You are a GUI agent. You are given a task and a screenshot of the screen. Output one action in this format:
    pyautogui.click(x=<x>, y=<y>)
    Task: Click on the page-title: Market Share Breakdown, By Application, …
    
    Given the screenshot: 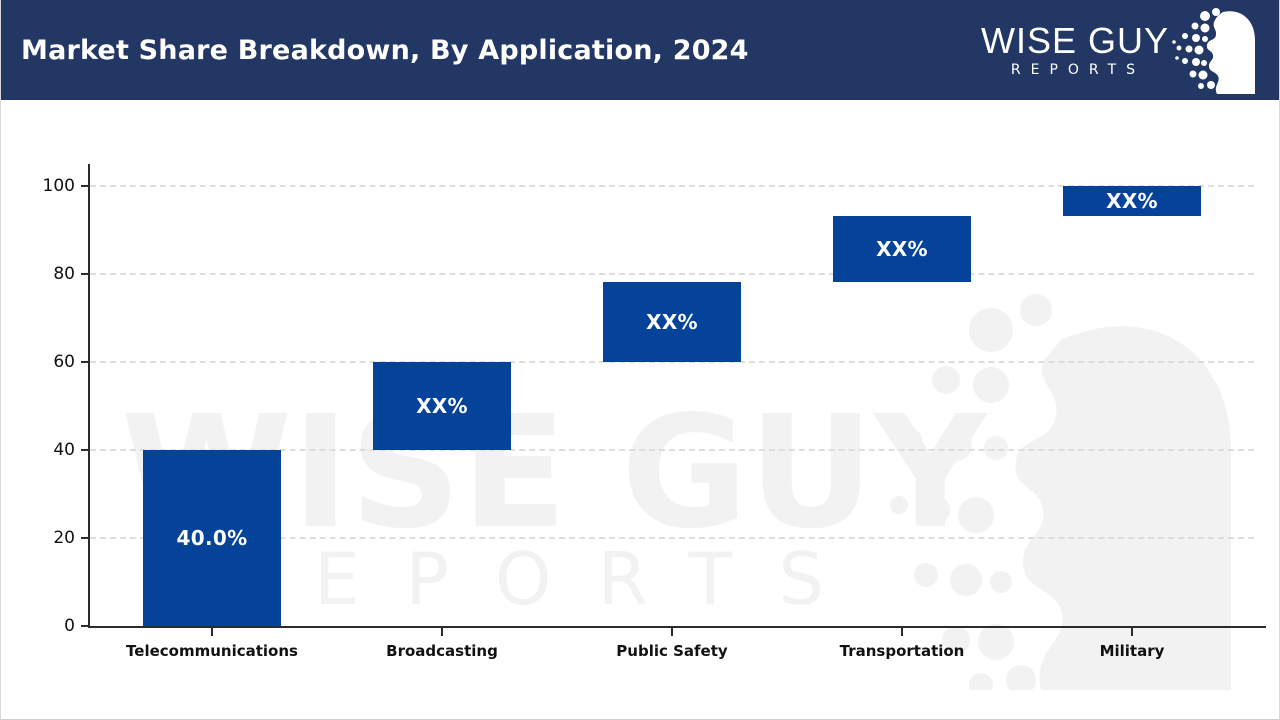 What is the action you would take?
    pyautogui.click(x=385, y=50)
    